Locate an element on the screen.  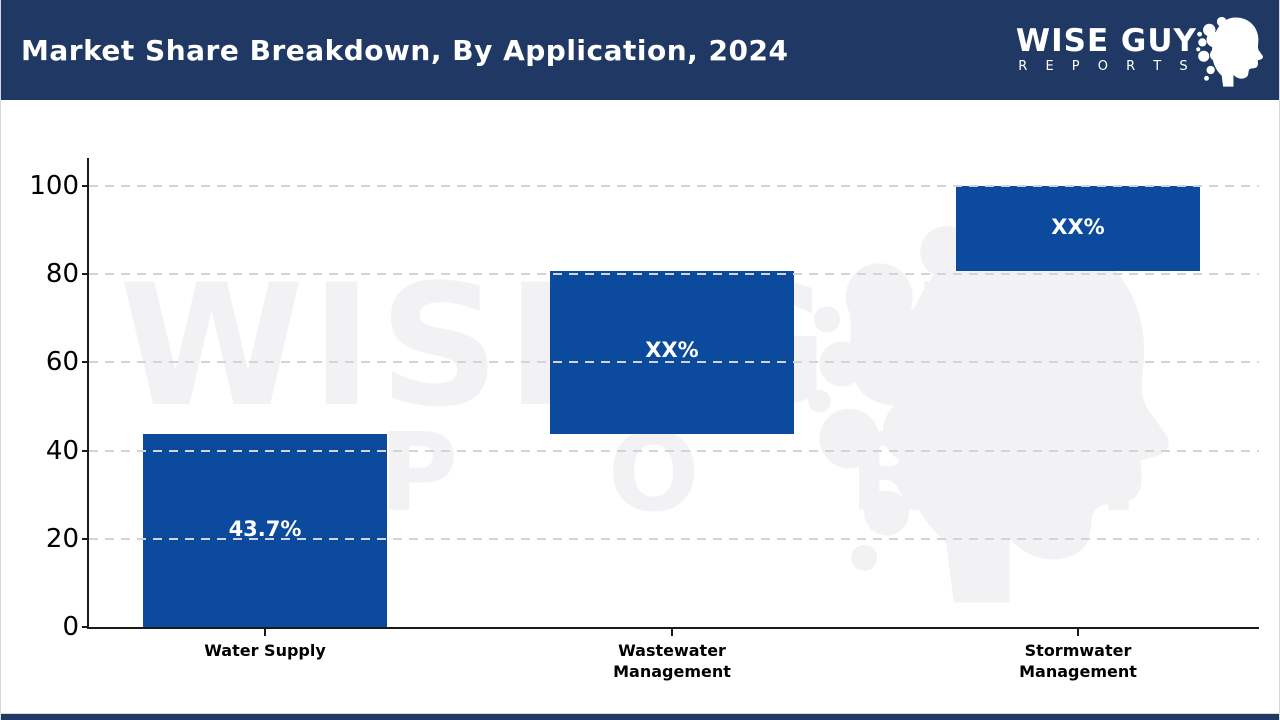
y-tick-label: 20 is located at coordinates (62, 538).